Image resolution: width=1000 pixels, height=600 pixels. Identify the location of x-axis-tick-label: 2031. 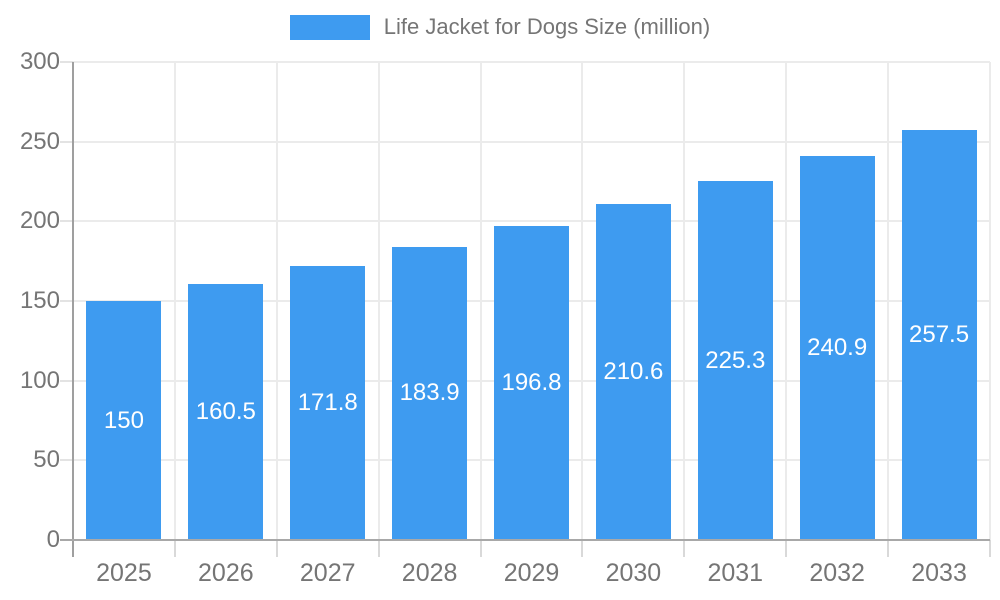
(735, 573).